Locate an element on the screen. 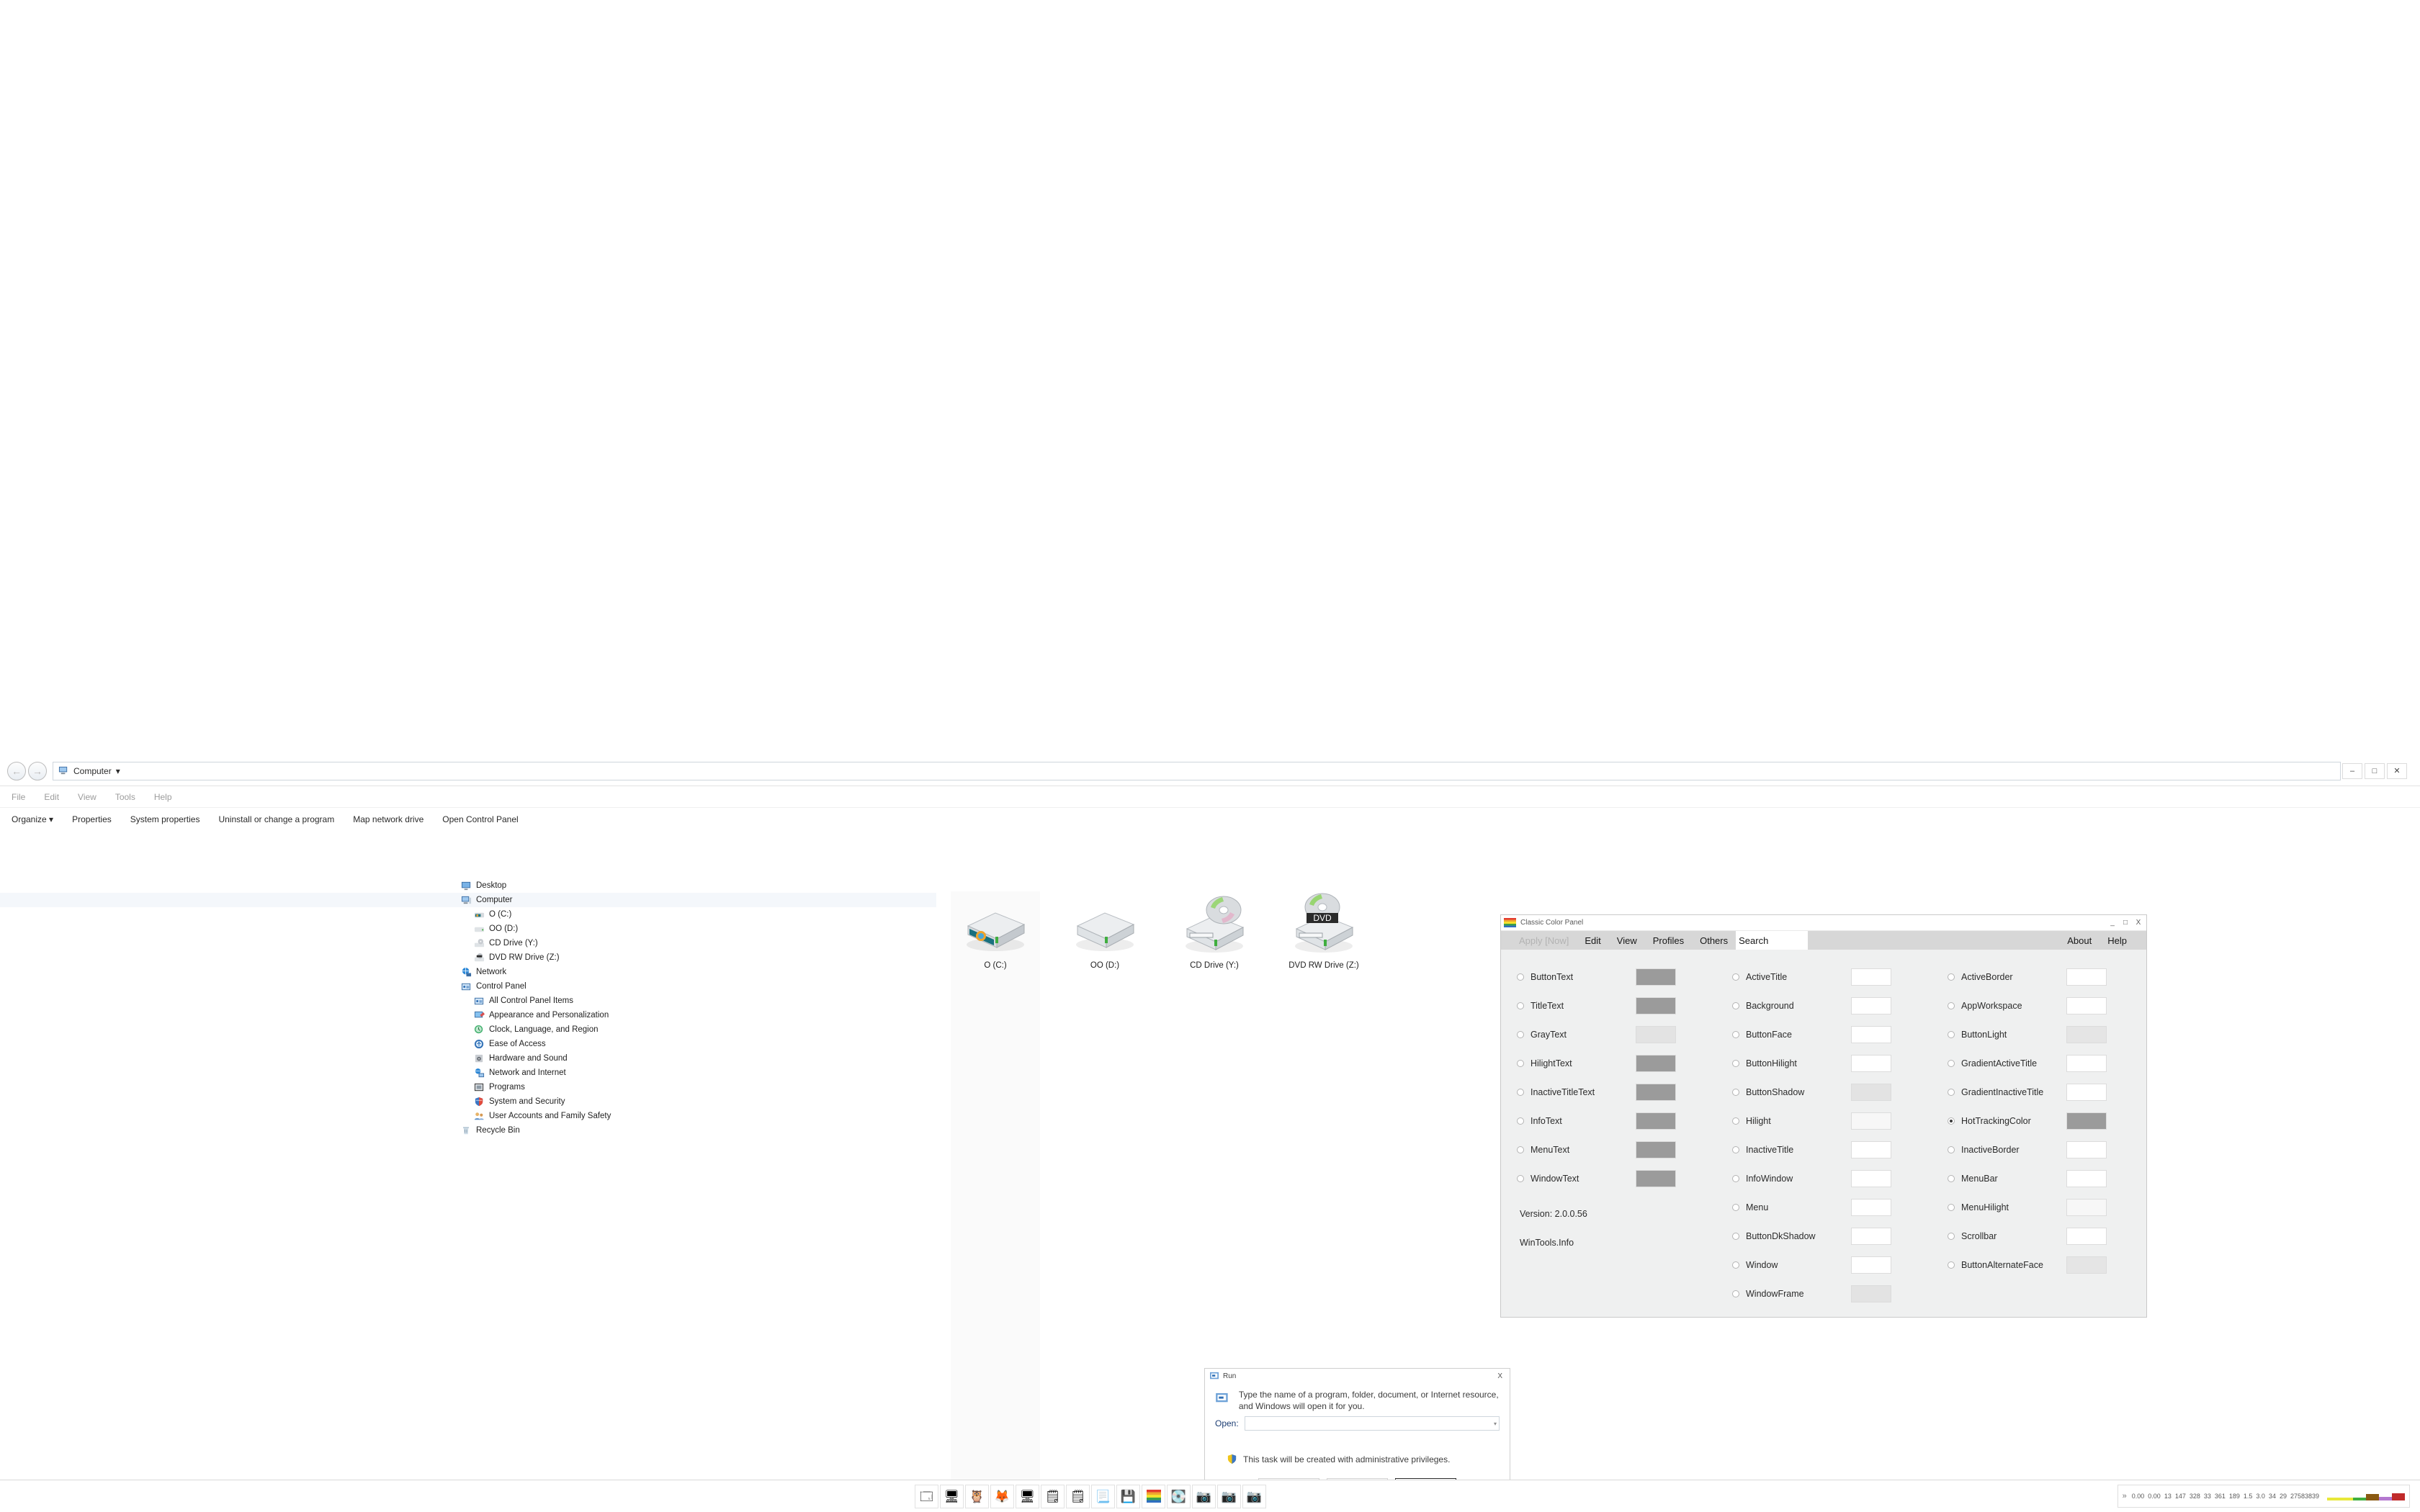 The image size is (2420, 1512). color-swatch-buttonface is located at coordinates (1871, 1034).